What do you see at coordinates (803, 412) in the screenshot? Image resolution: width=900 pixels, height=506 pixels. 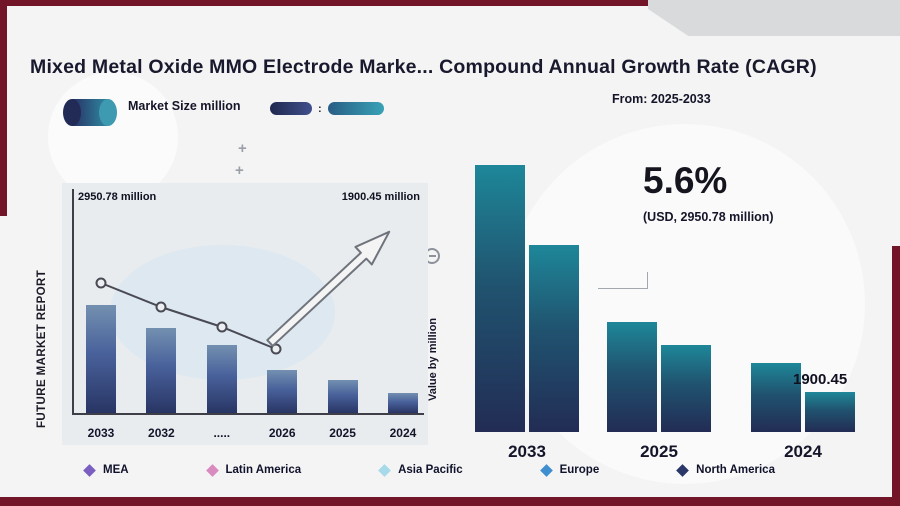 I see `right-bar-group: 2024` at bounding box center [803, 412].